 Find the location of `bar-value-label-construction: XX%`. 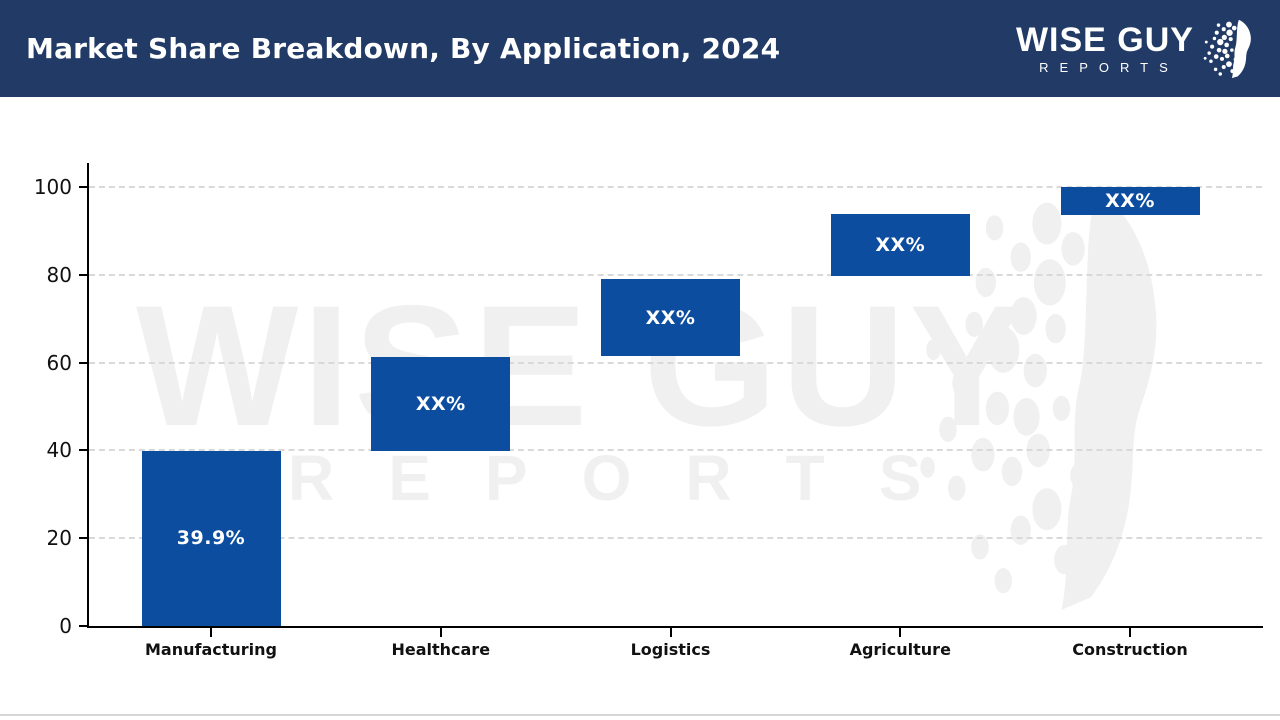

bar-value-label-construction: XX% is located at coordinates (1130, 200).